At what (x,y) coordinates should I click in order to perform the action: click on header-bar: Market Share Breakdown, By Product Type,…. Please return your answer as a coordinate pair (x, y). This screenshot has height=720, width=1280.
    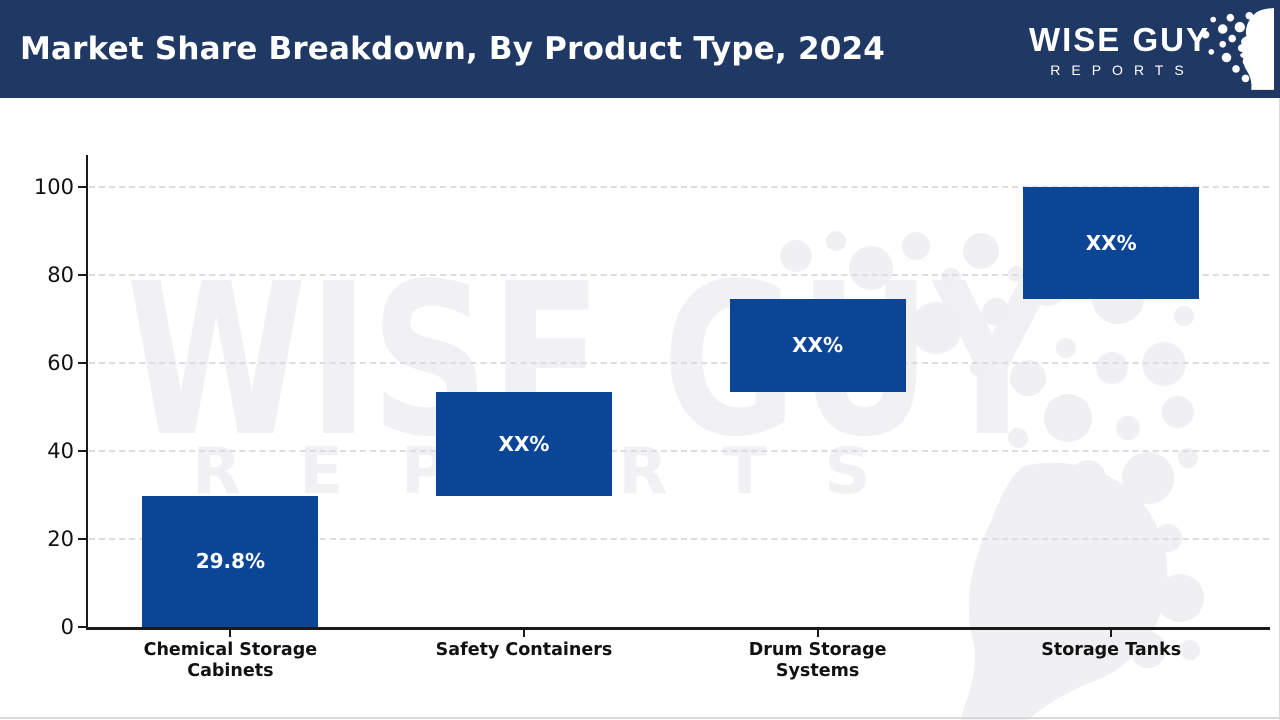
    Looking at the image, I should click on (640, 49).